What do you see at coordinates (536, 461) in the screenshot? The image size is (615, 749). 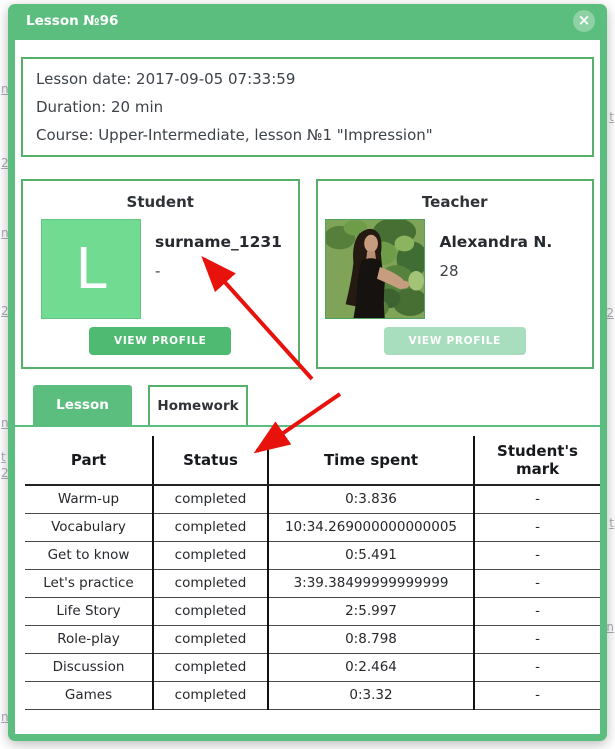 I see `header-students-mark: Student's mark` at bounding box center [536, 461].